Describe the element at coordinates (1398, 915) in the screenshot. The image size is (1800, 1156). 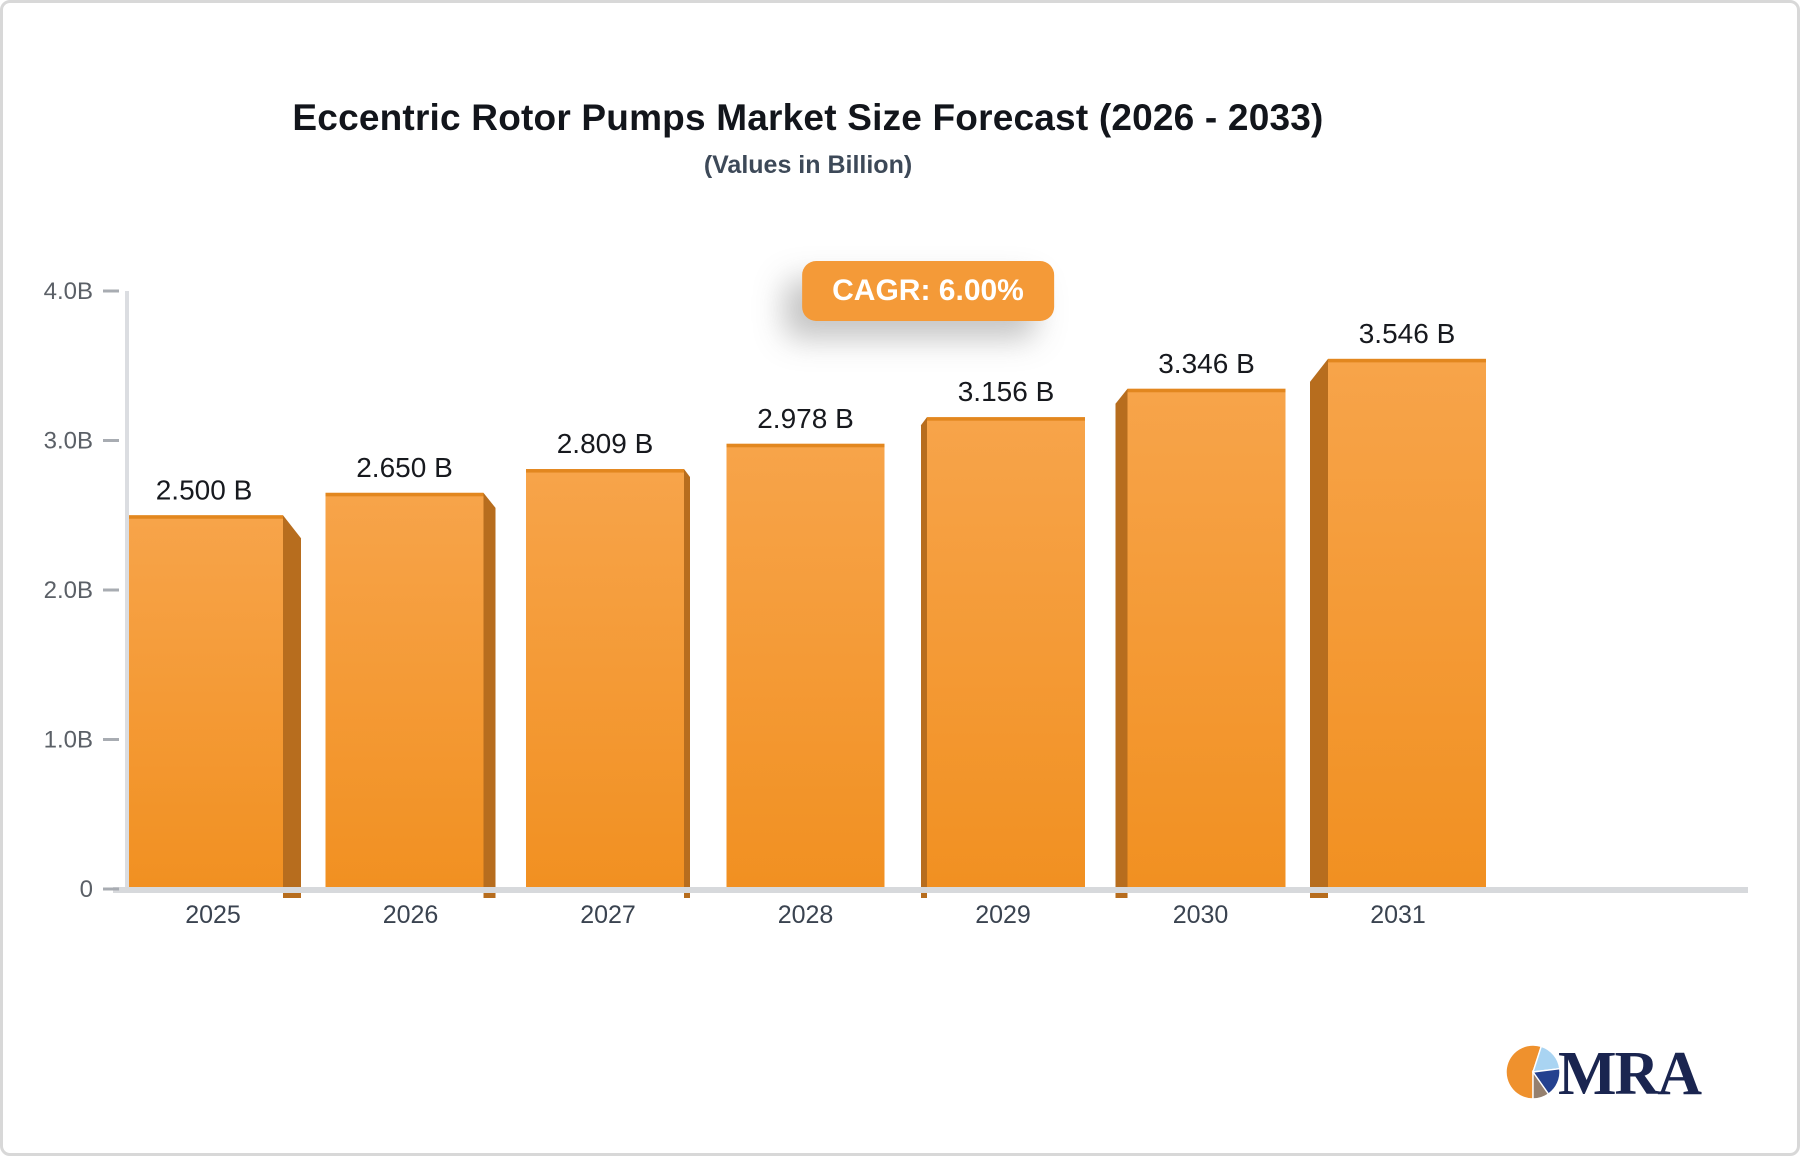
I see `x-axis-label: 2031` at that location.